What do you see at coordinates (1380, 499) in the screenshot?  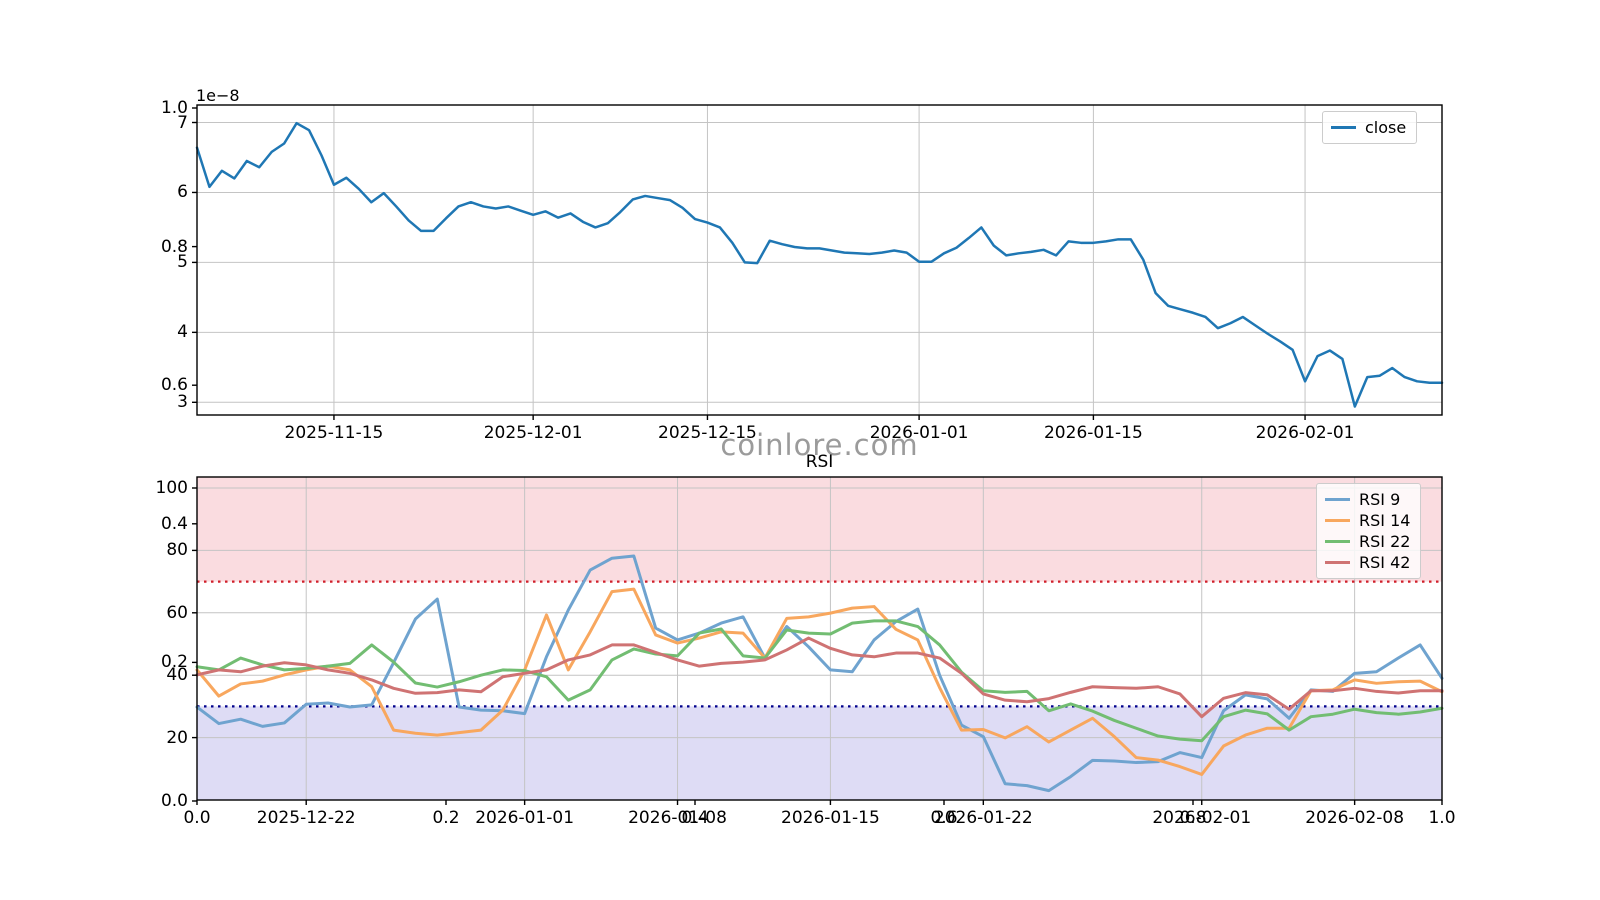 I see `legend-label-rsi9: RSI 9` at bounding box center [1380, 499].